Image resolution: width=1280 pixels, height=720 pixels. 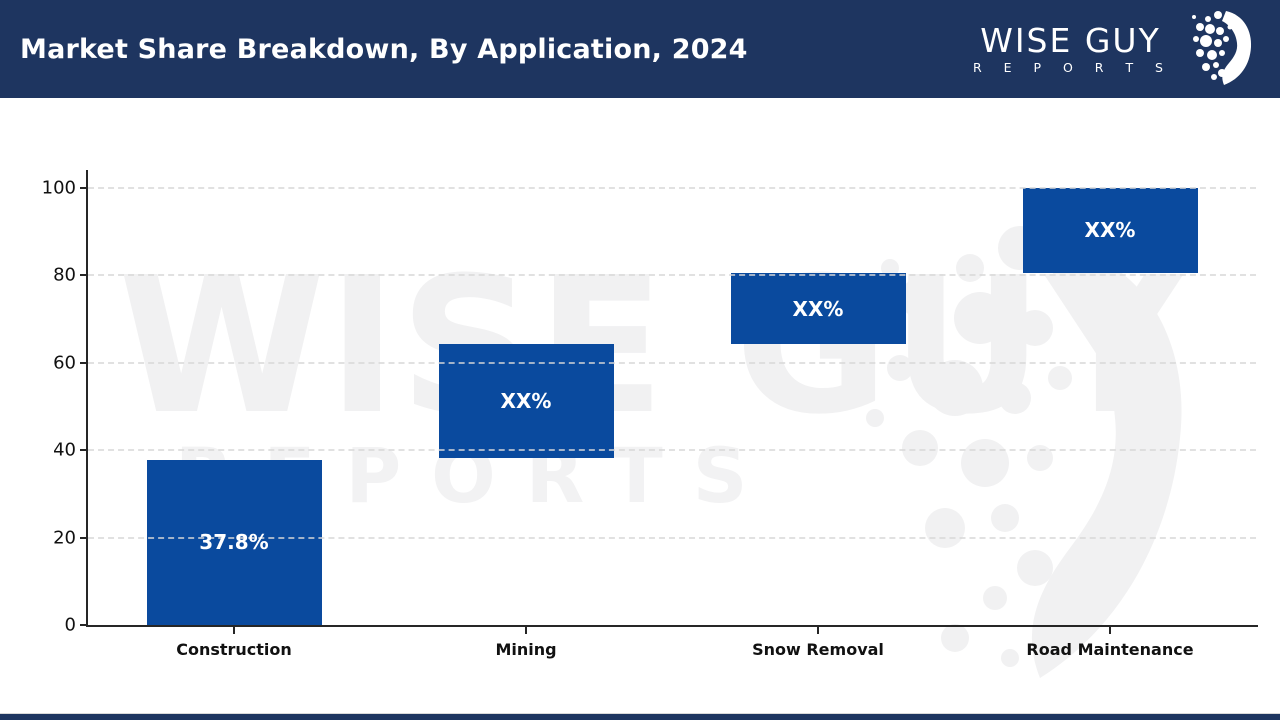 What do you see at coordinates (1214, 49) in the screenshot?
I see `logo-head-icon` at bounding box center [1214, 49].